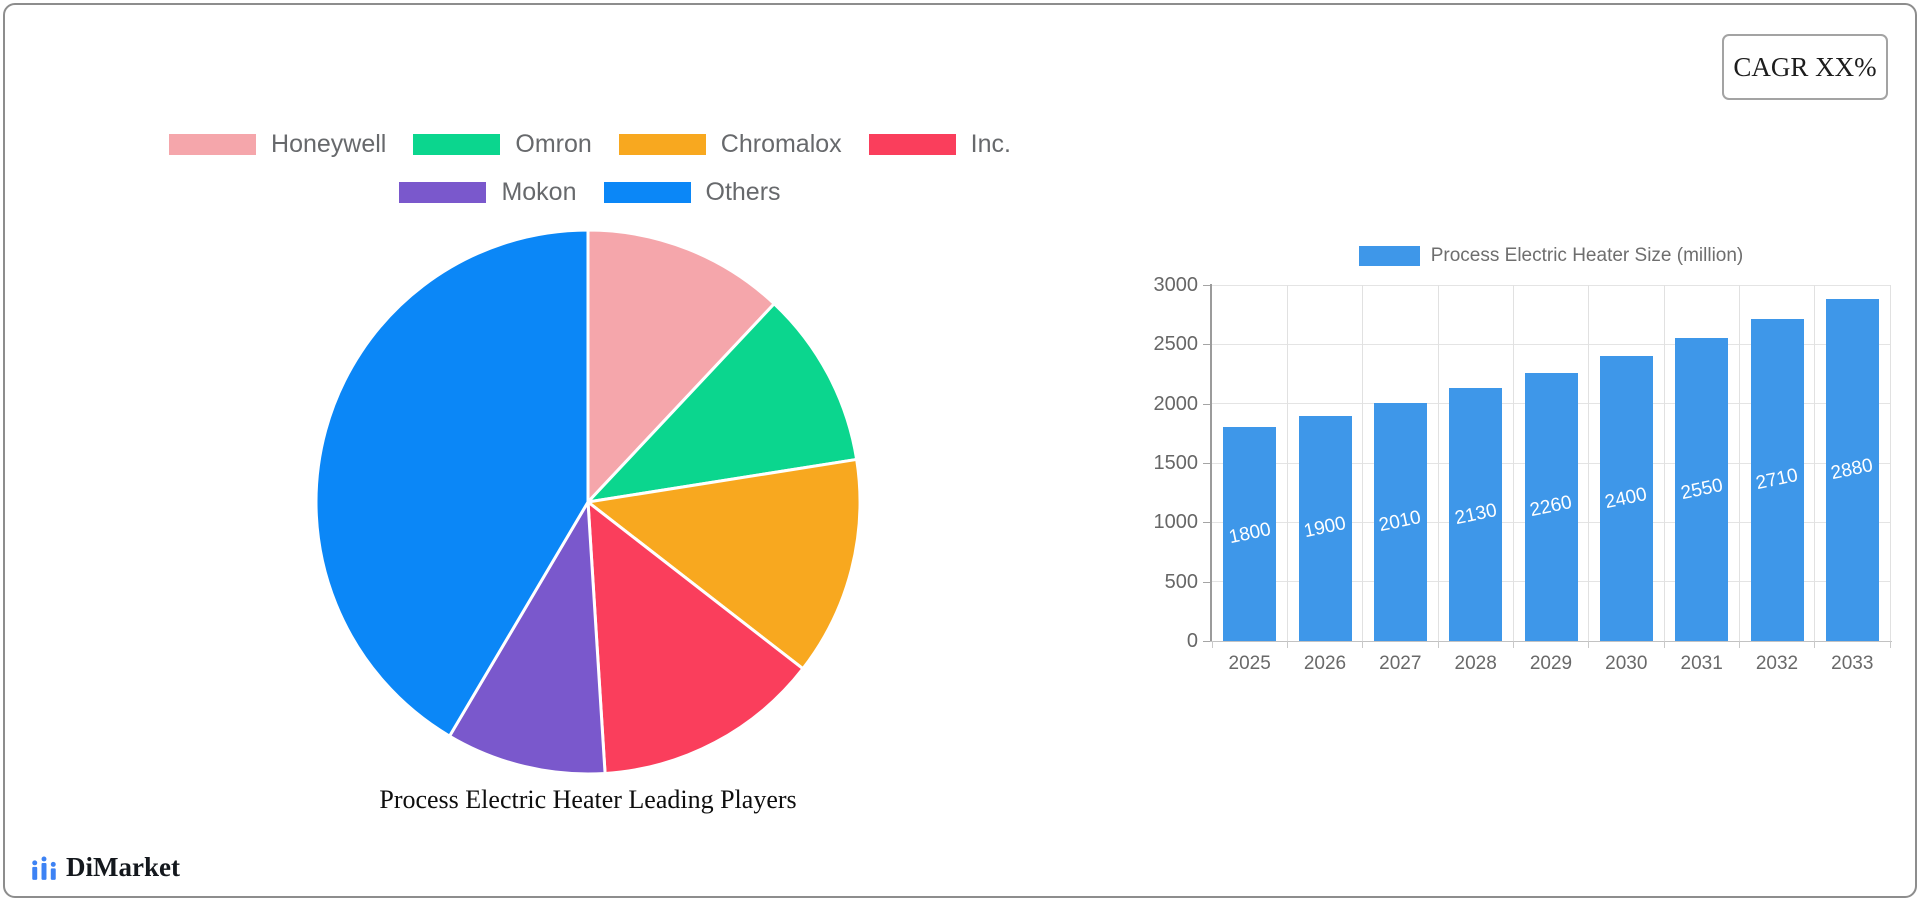 Image resolution: width=1920 pixels, height=901 pixels. What do you see at coordinates (1626, 663) in the screenshot?
I see `x-tick-label: 2030` at bounding box center [1626, 663].